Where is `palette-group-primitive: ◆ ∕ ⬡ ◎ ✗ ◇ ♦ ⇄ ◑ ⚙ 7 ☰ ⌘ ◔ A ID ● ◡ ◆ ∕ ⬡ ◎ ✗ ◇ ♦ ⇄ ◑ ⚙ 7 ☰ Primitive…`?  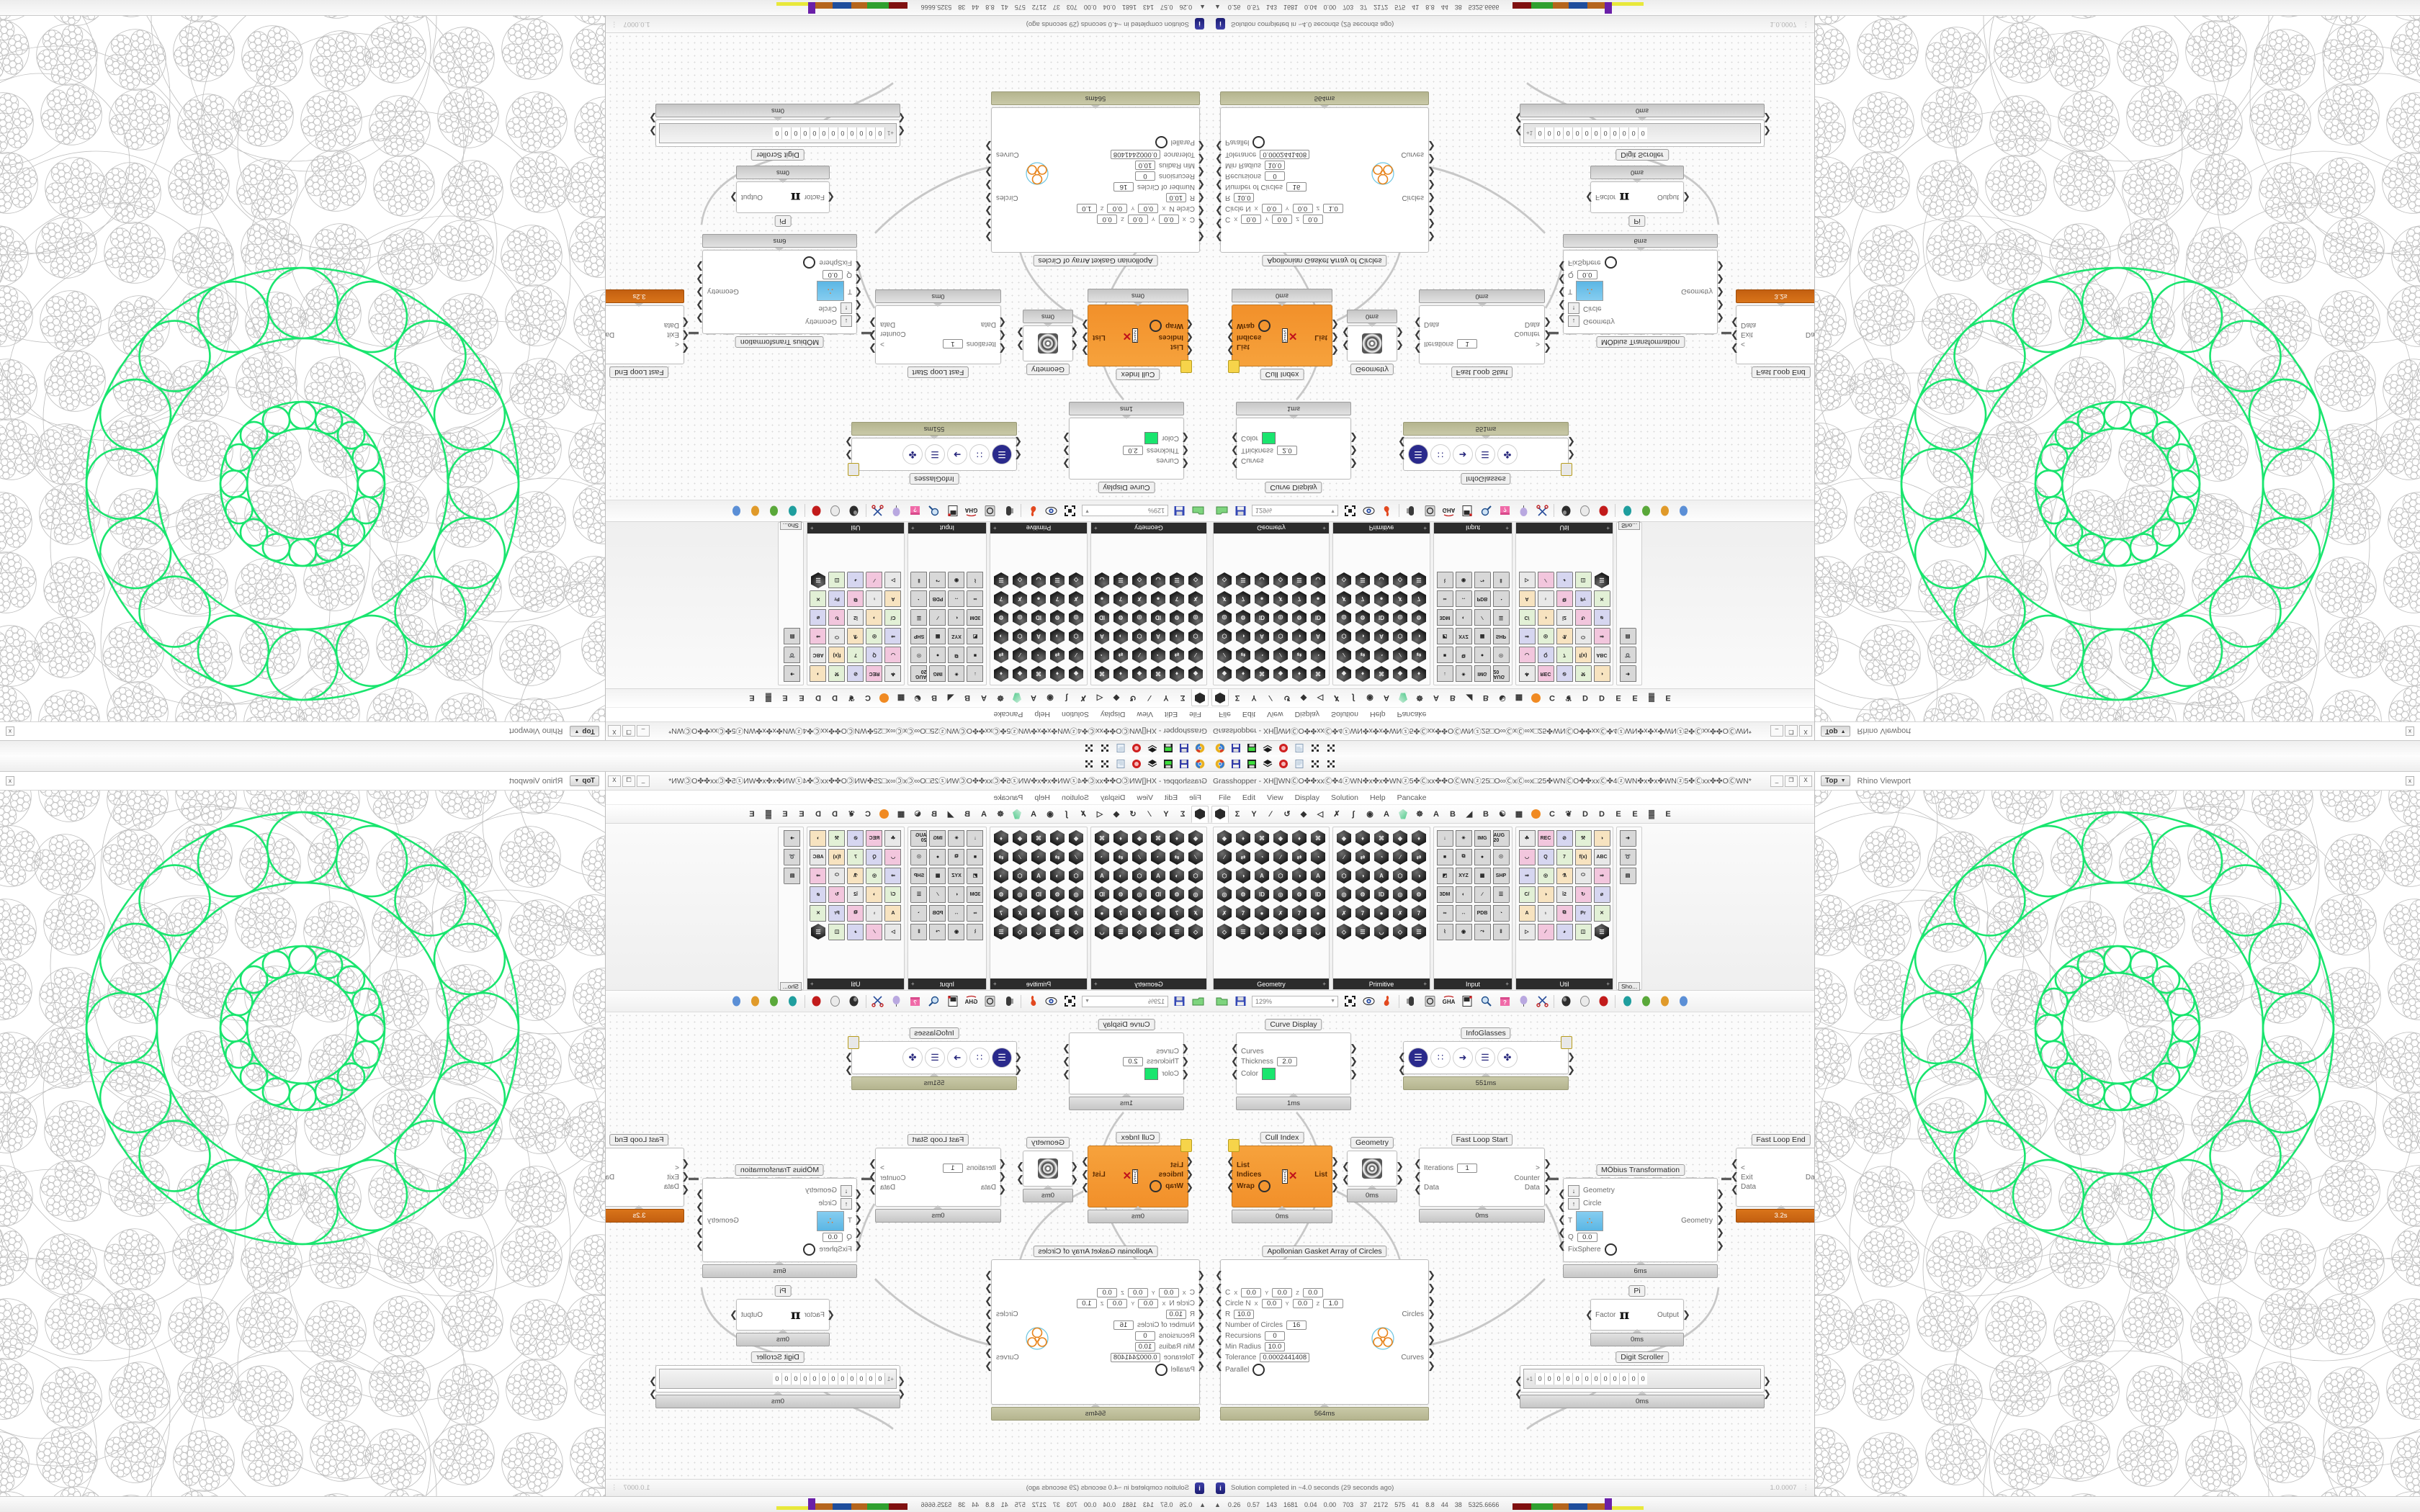 palette-group-primitive: ◆ ∕ ⬡ ◎ ✗ ◇ ♦ ⇄ ◑ ⚙ 7 ☰ ⌘ ◔ A ID ● ◡ ◆ ∕ ⬡ ◎ ✗ ◇ ♦ ⇄ ◑ ⚙ 7 ☰ Primitive… is located at coordinates (1039, 603).